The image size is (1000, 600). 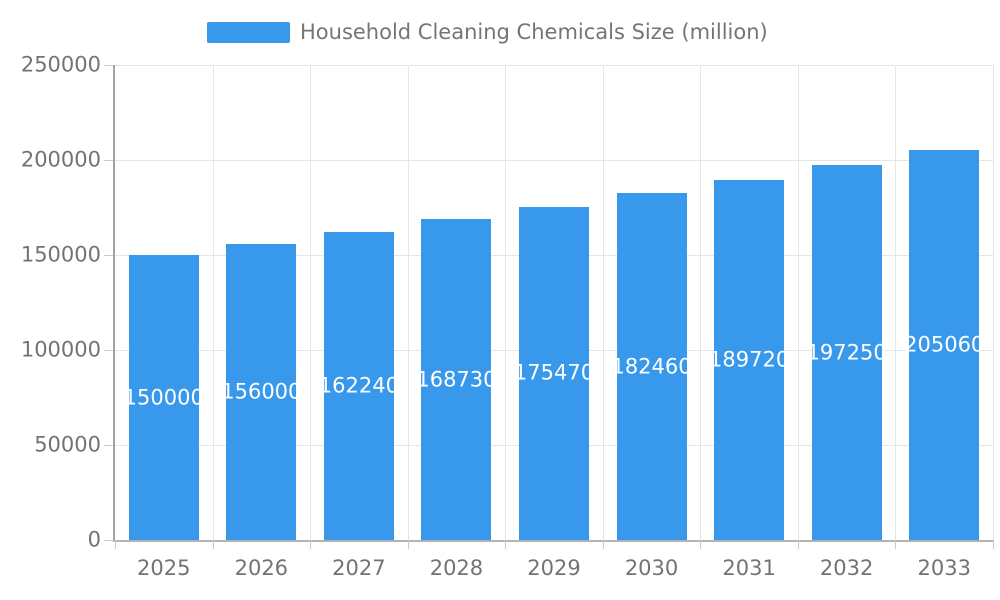 I want to click on y-axis-tick-label: 0, so click(x=94, y=539).